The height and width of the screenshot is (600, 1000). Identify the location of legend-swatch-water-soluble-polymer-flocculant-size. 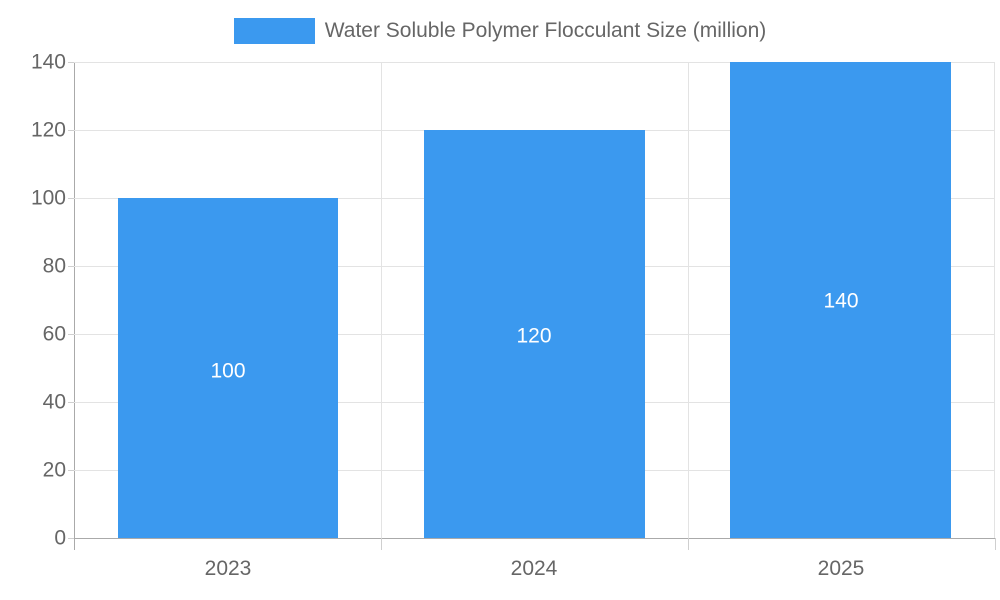
(274, 31).